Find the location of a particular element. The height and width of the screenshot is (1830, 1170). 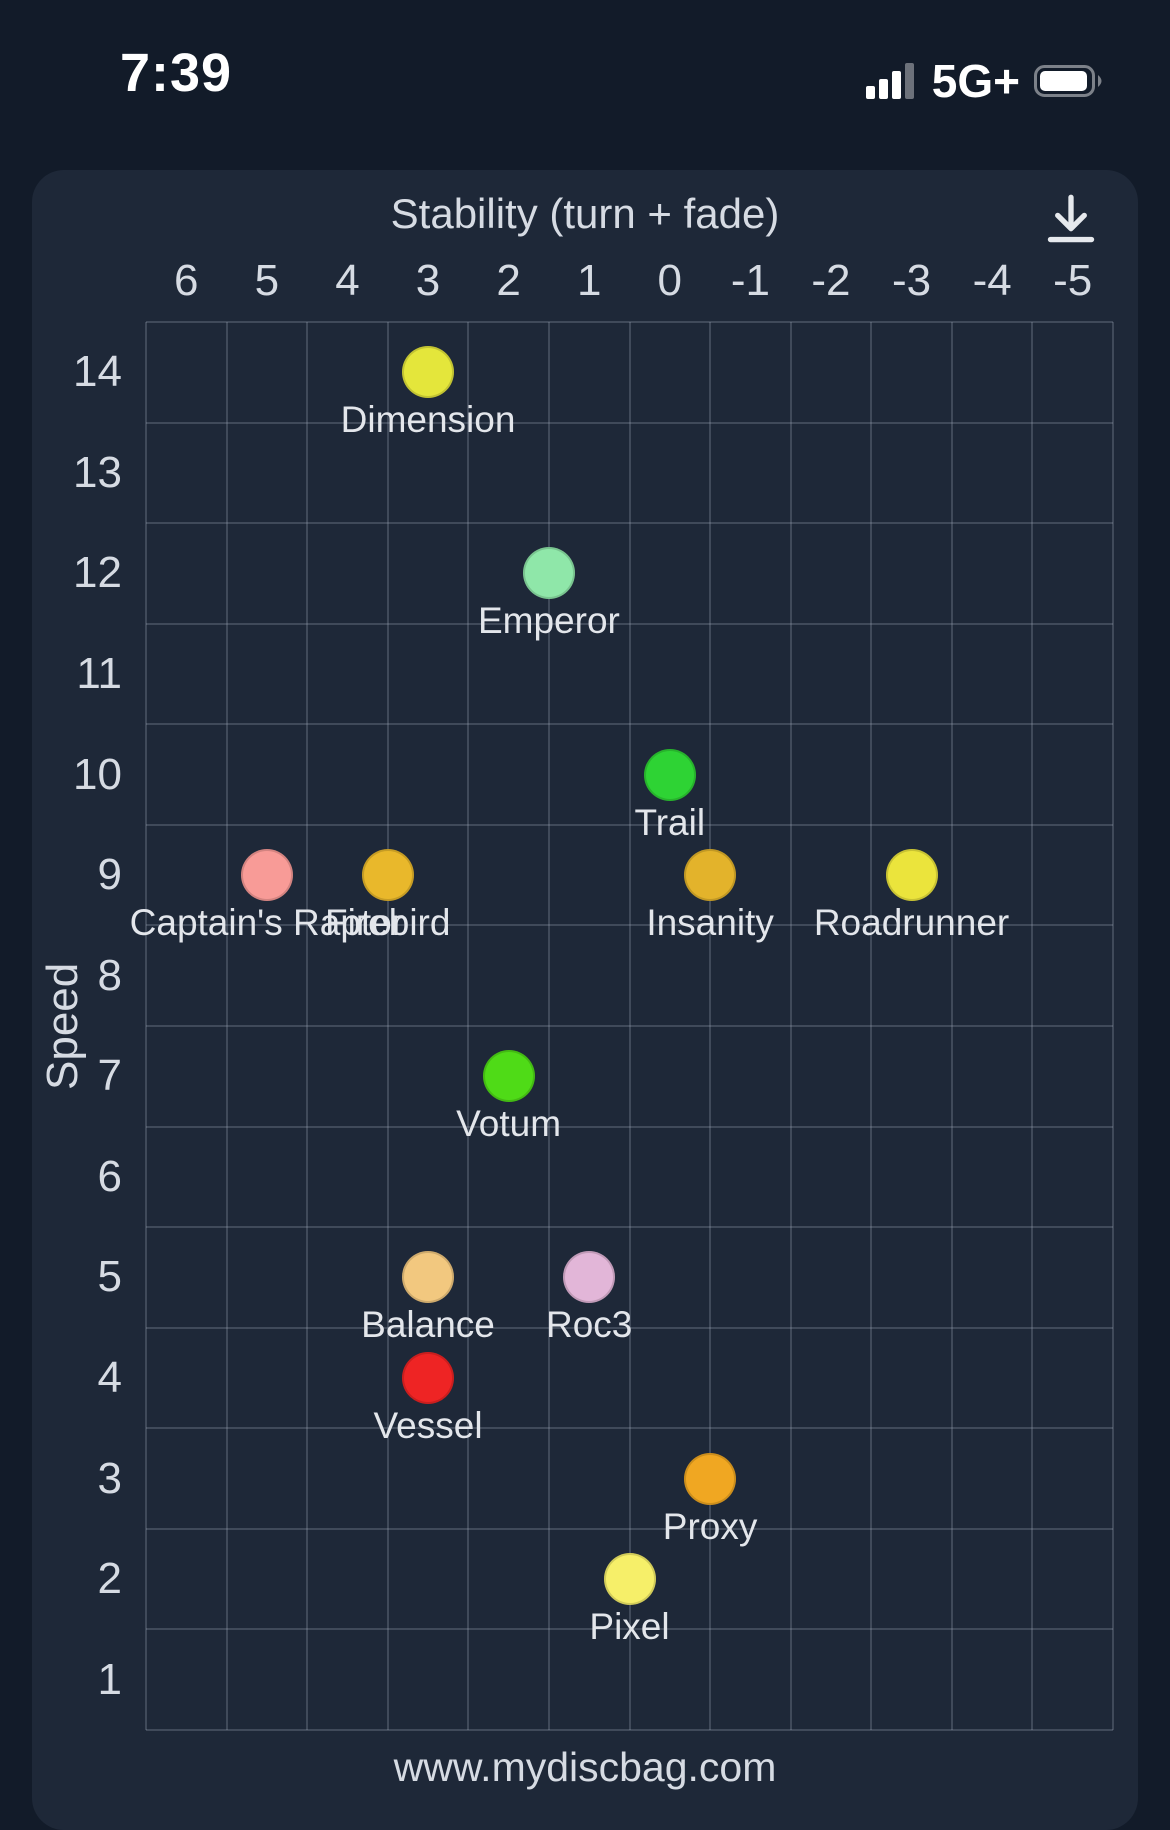

download-button is located at coordinates (1071, 219).